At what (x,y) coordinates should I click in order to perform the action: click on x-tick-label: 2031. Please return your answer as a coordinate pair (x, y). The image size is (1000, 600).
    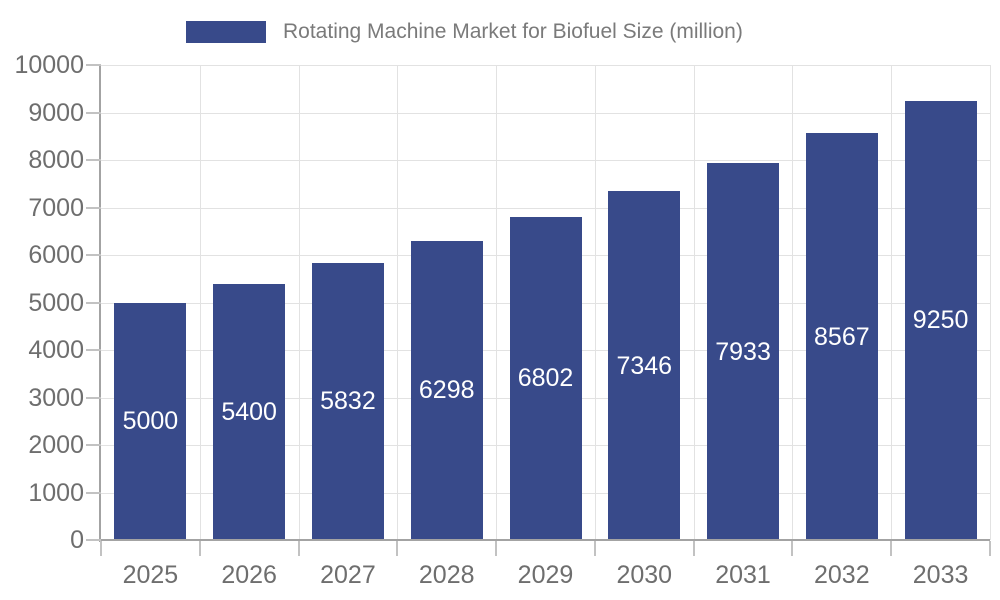
    Looking at the image, I should click on (743, 575).